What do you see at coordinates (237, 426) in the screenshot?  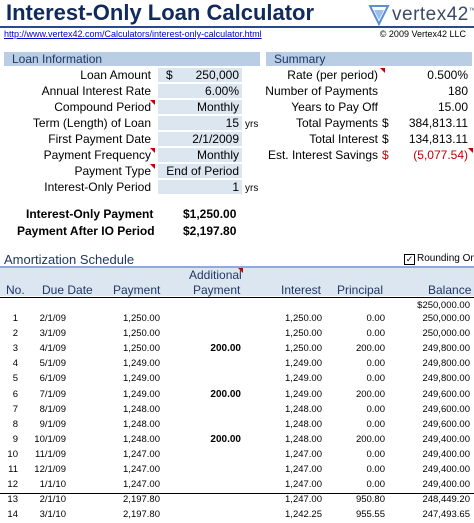 I see `table-row: 8 9/1/09 1,248.00 1,248.00 0.00 249,600.00` at bounding box center [237, 426].